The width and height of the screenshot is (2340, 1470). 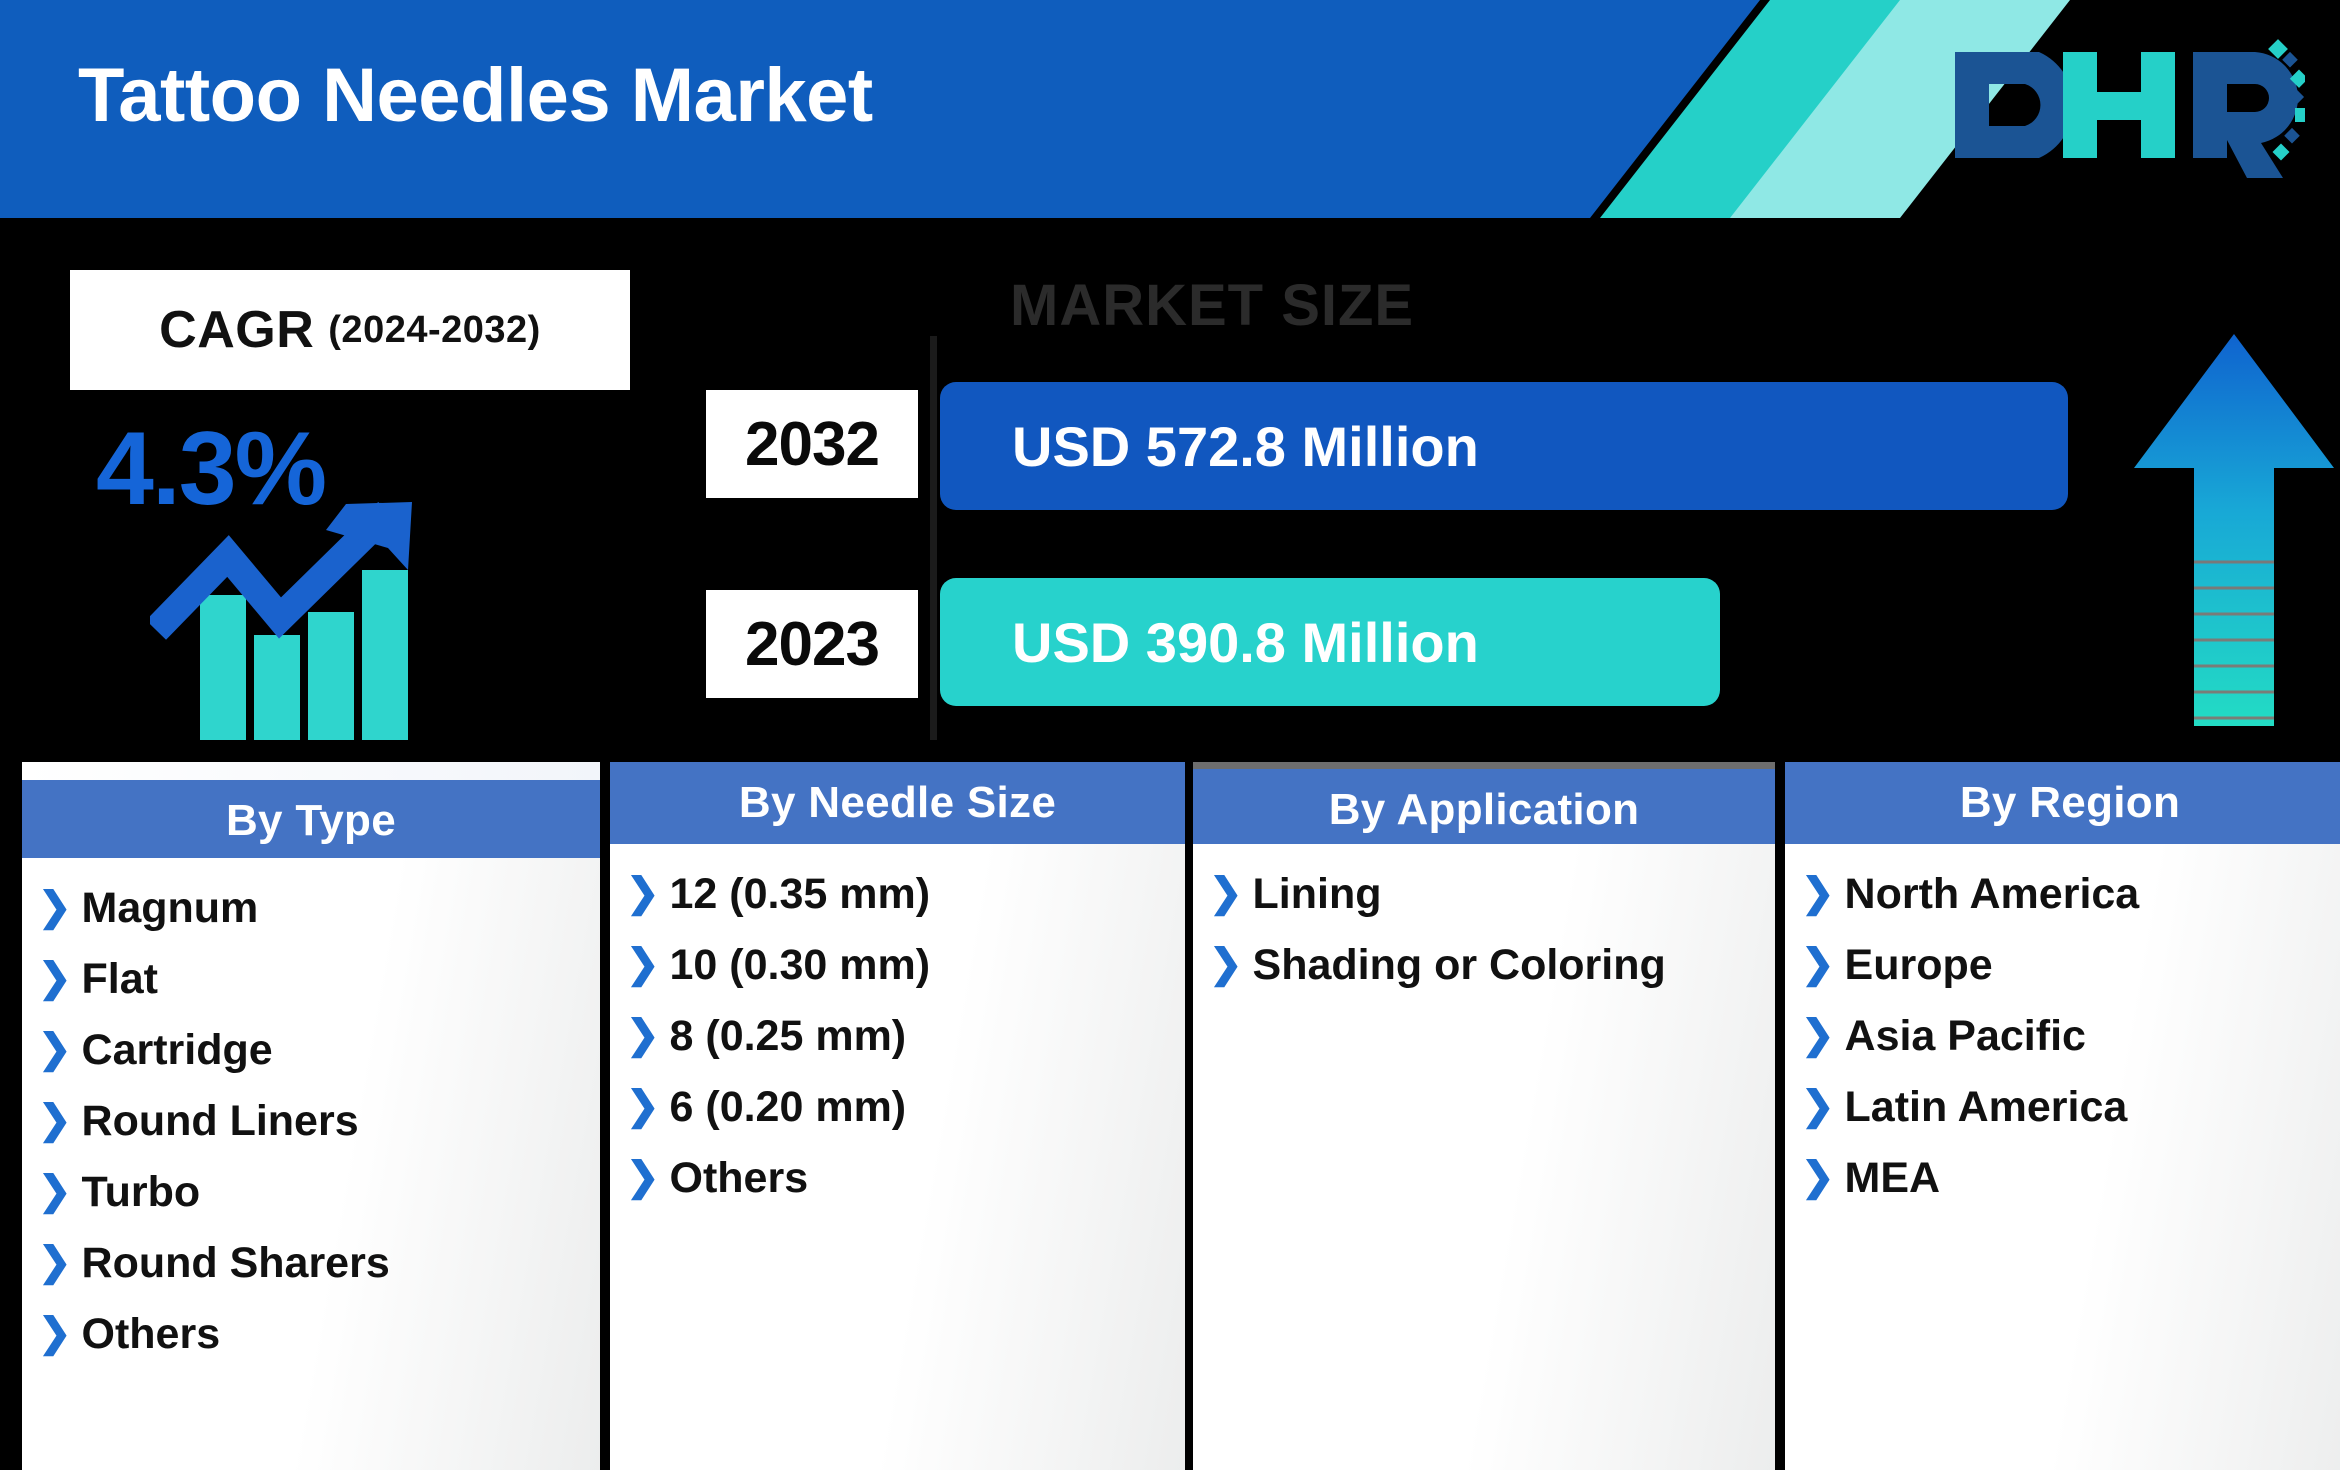 I want to click on dhr-logo, so click(x=2130, y=105).